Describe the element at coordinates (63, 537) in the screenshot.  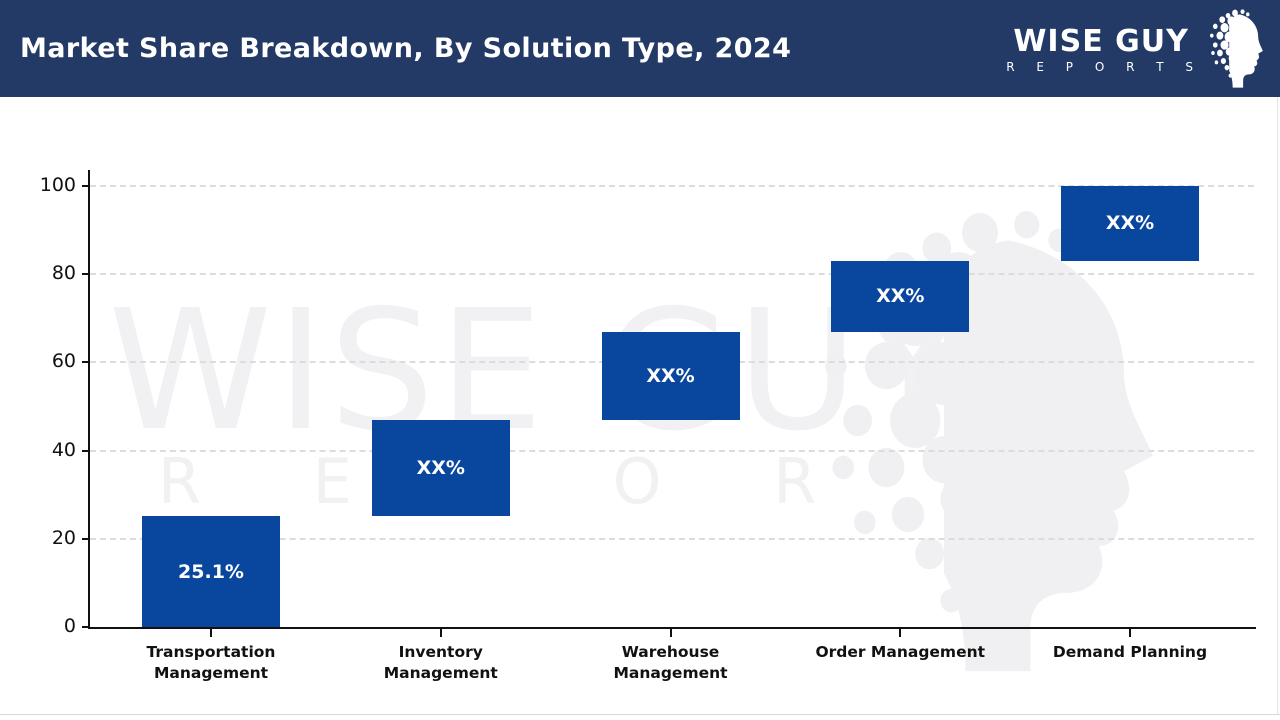
I see `y-tick-label: 20` at that location.